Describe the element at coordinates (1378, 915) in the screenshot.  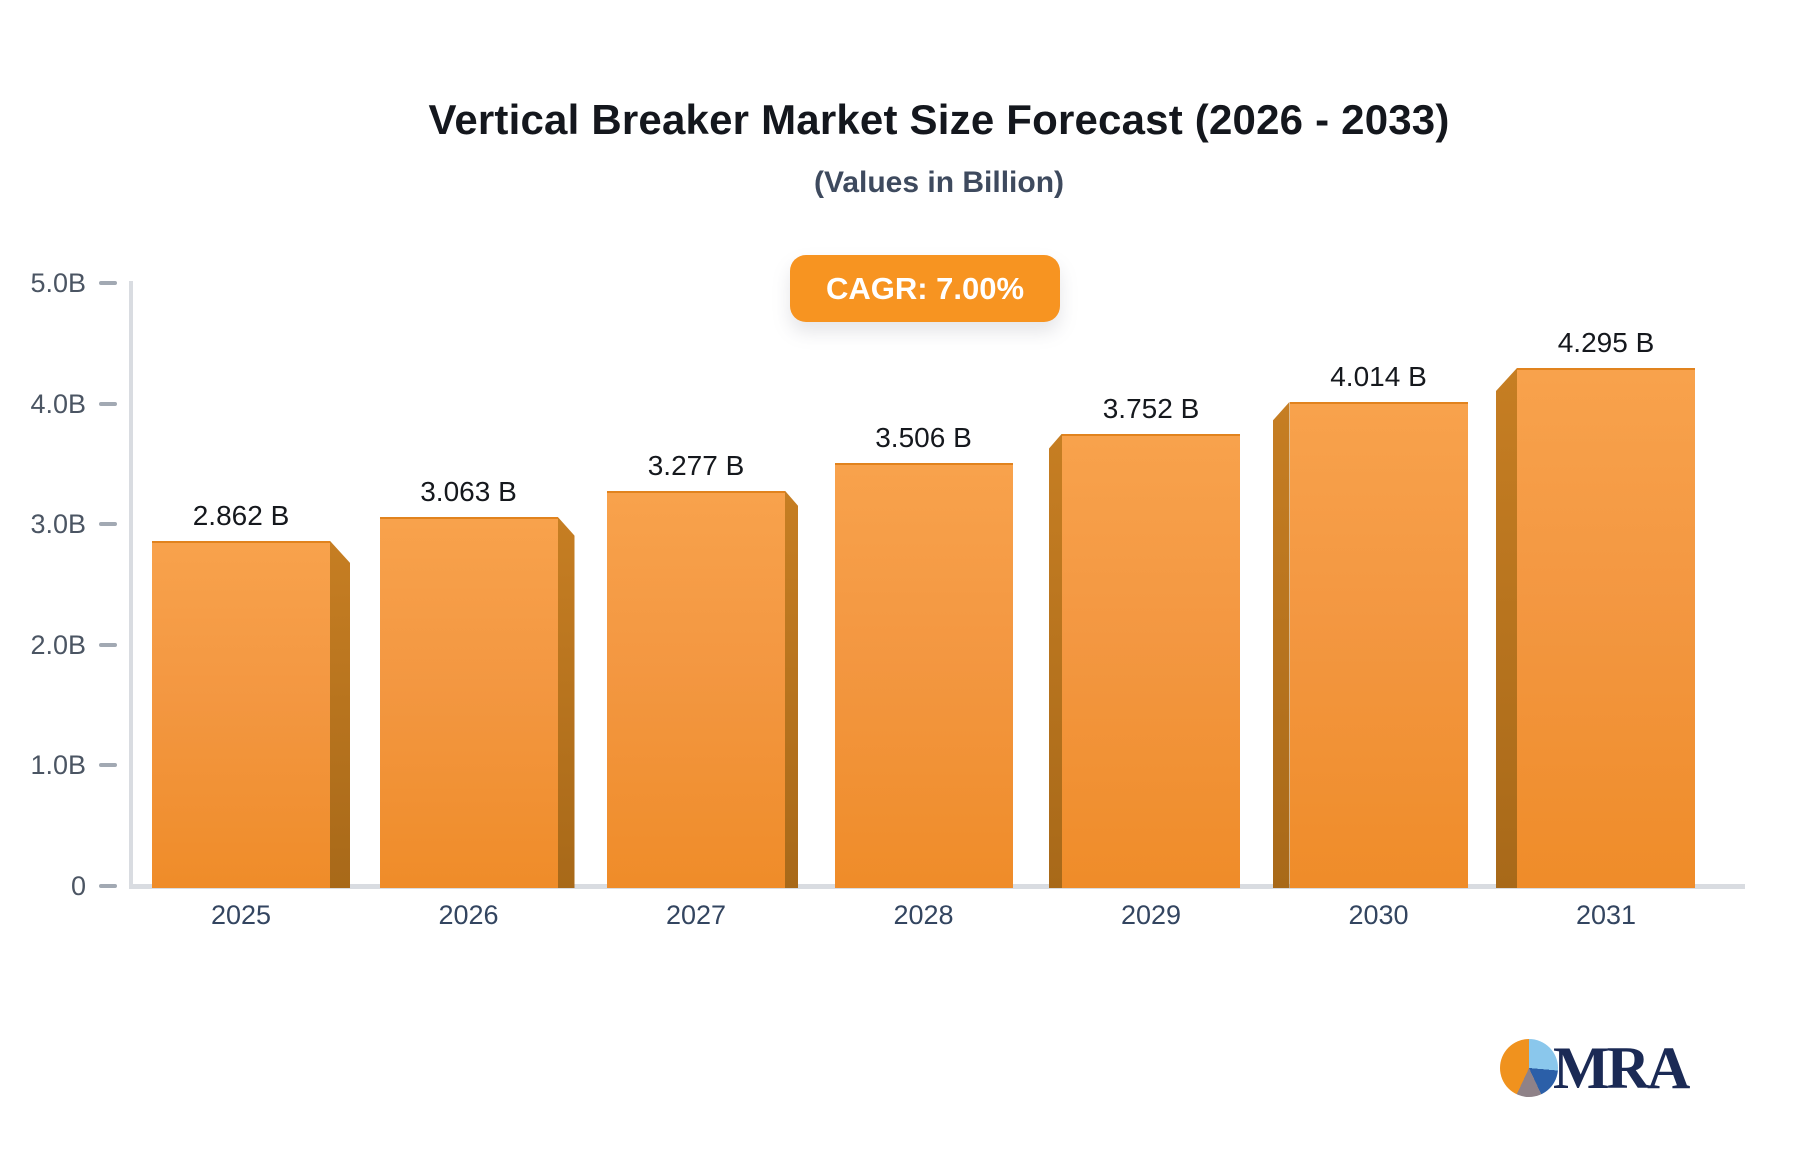
I see `x-axis-label: 2030` at that location.